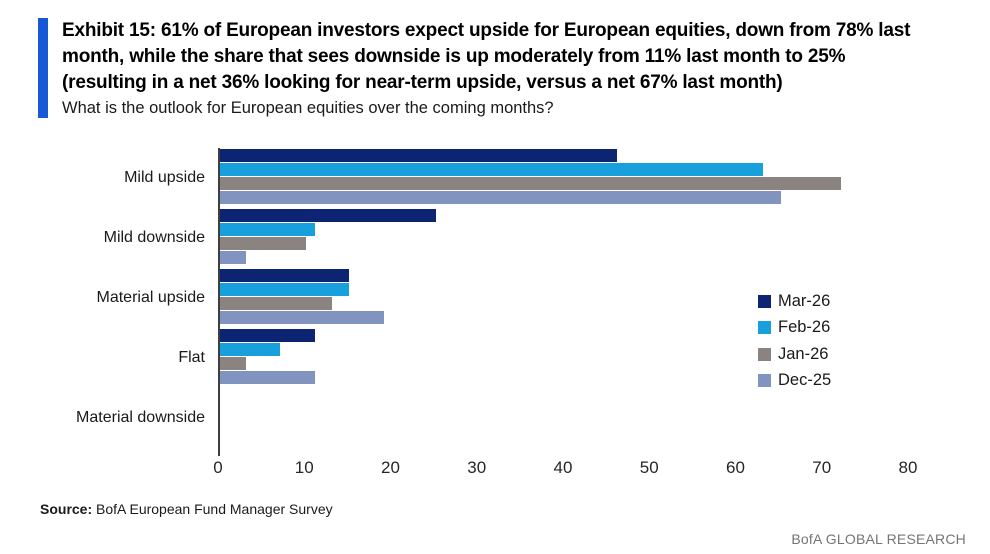 The width and height of the screenshot is (990, 554). What do you see at coordinates (735, 467) in the screenshot?
I see `x-tick-label: 60` at bounding box center [735, 467].